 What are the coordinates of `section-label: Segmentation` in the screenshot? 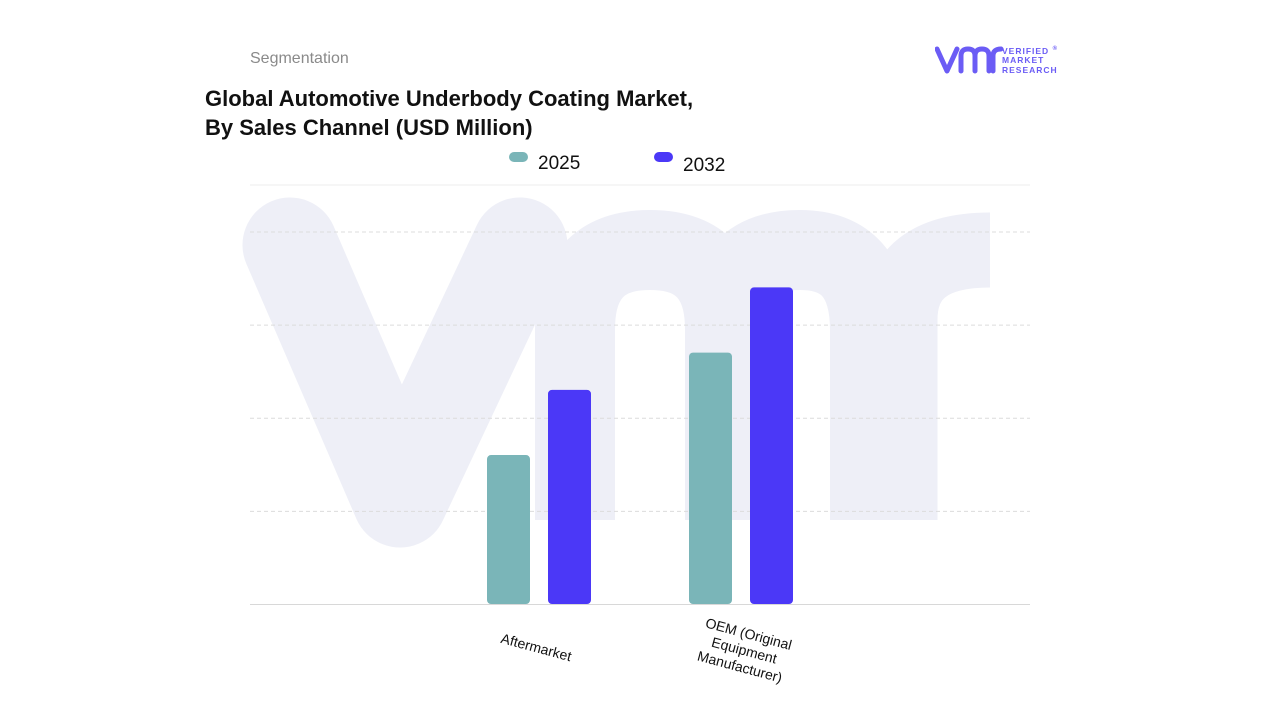 It's located at (299, 58).